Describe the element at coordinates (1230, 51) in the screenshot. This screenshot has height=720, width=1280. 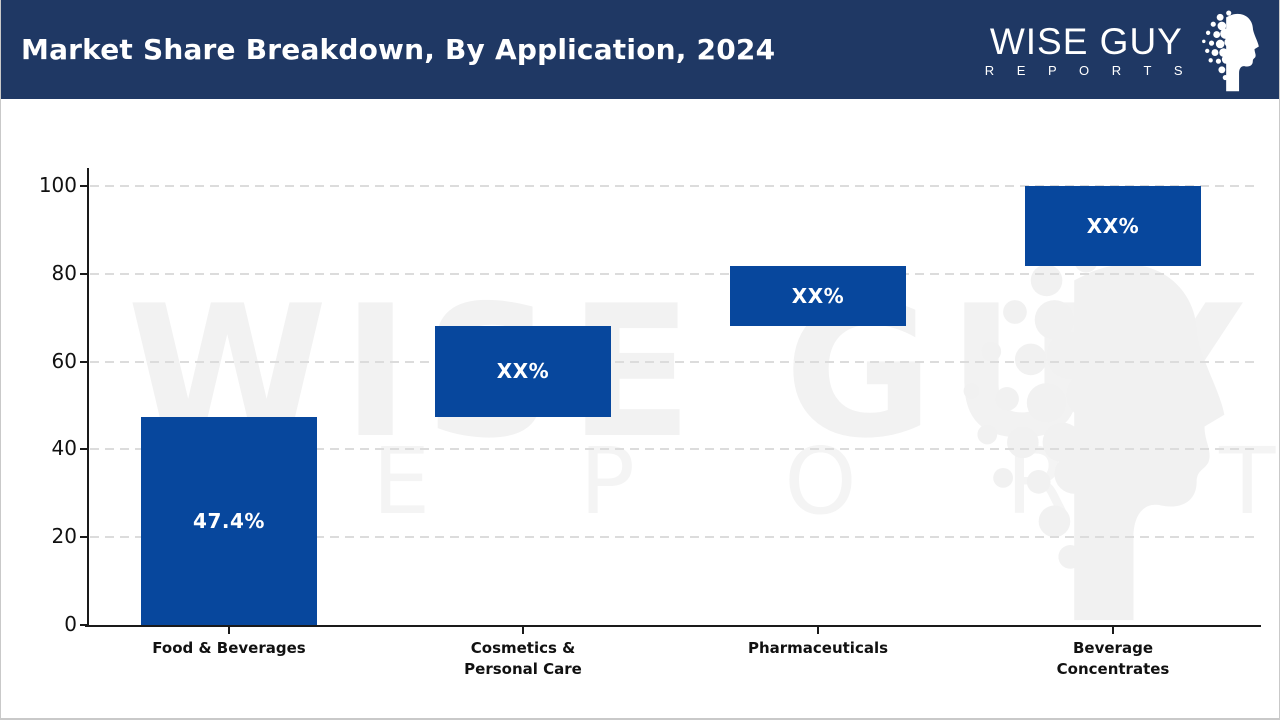
I see `brand-face-icon` at that location.